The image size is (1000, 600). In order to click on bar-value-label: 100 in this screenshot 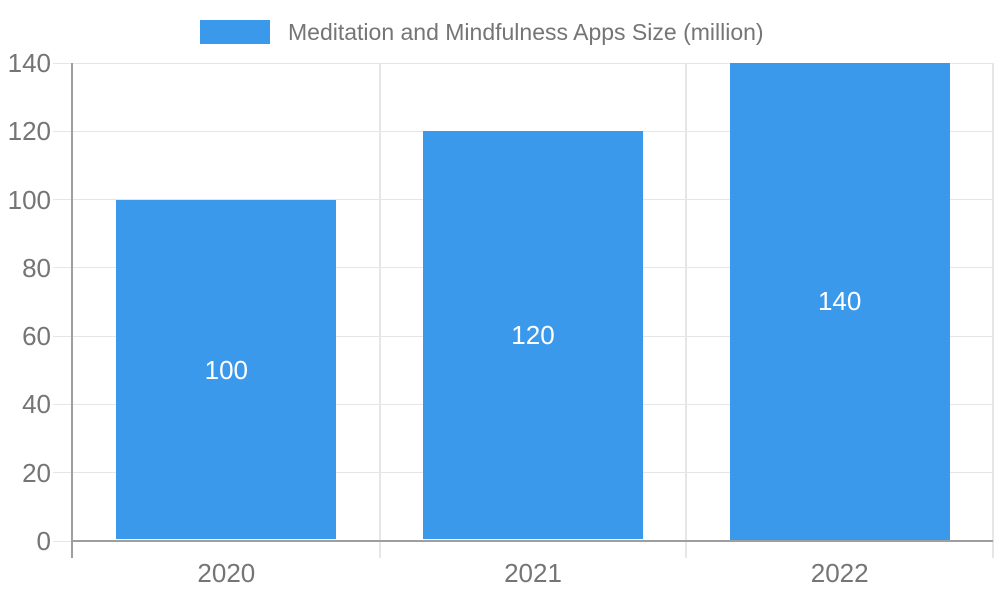, I will do `click(226, 369)`.